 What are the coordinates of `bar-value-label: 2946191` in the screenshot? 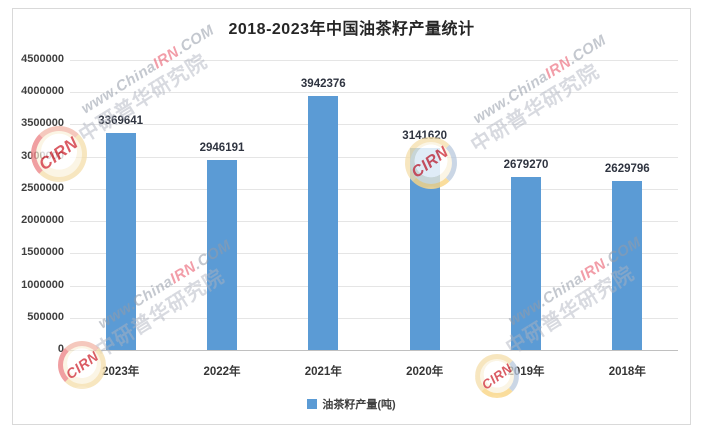 It's located at (222, 148).